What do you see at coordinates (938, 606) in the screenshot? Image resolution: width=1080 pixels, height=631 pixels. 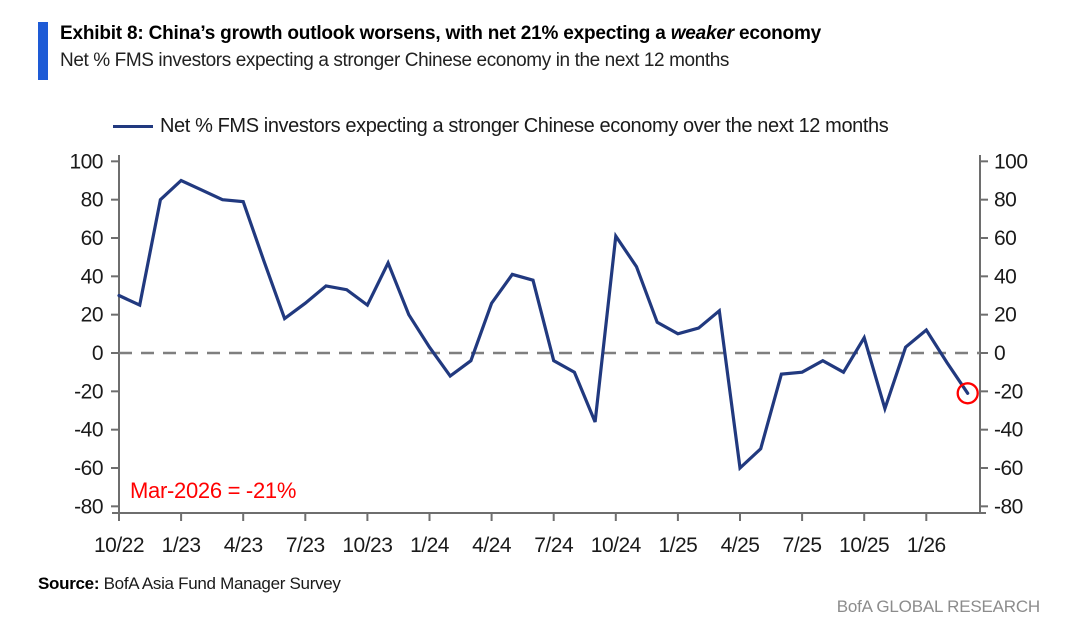 I see `brand-label: BofA GLOBAL RESEARCH` at bounding box center [938, 606].